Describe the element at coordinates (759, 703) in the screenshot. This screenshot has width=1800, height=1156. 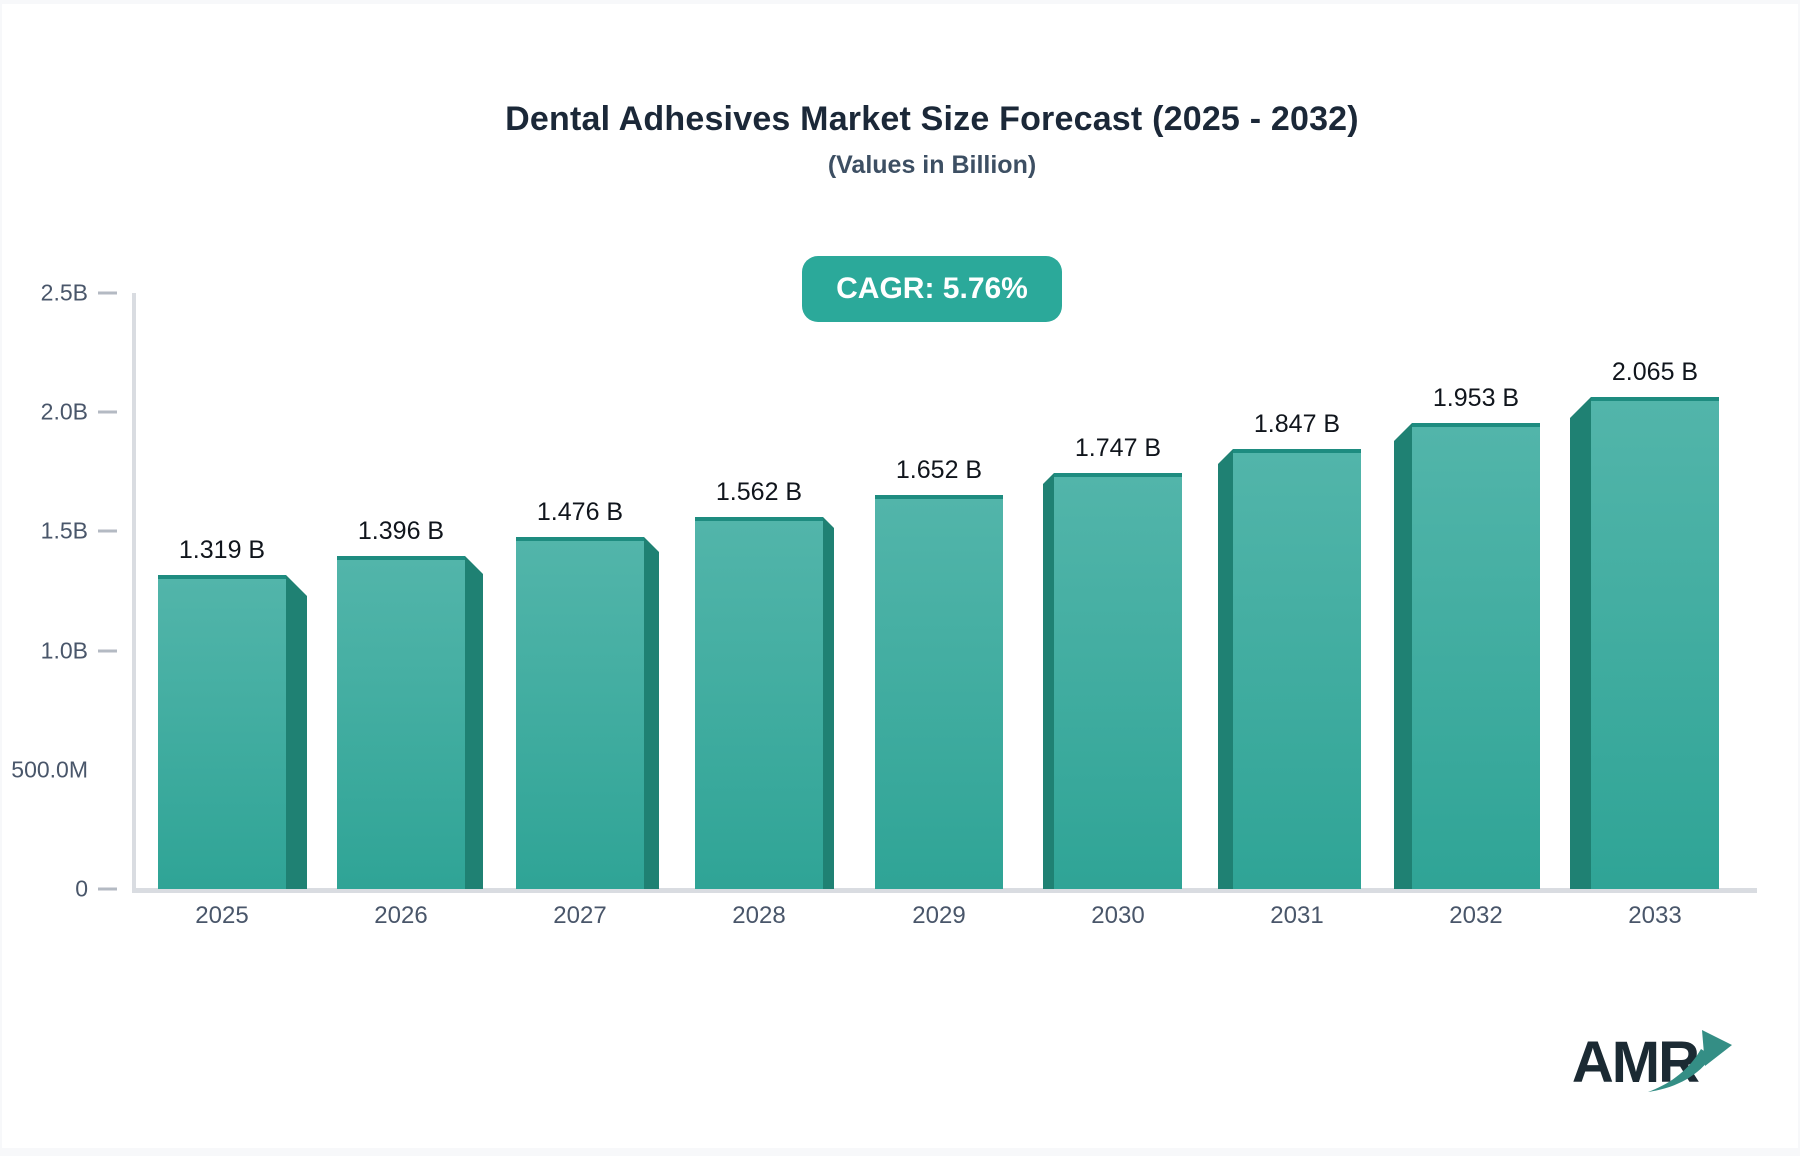
I see `bar-2028` at that location.